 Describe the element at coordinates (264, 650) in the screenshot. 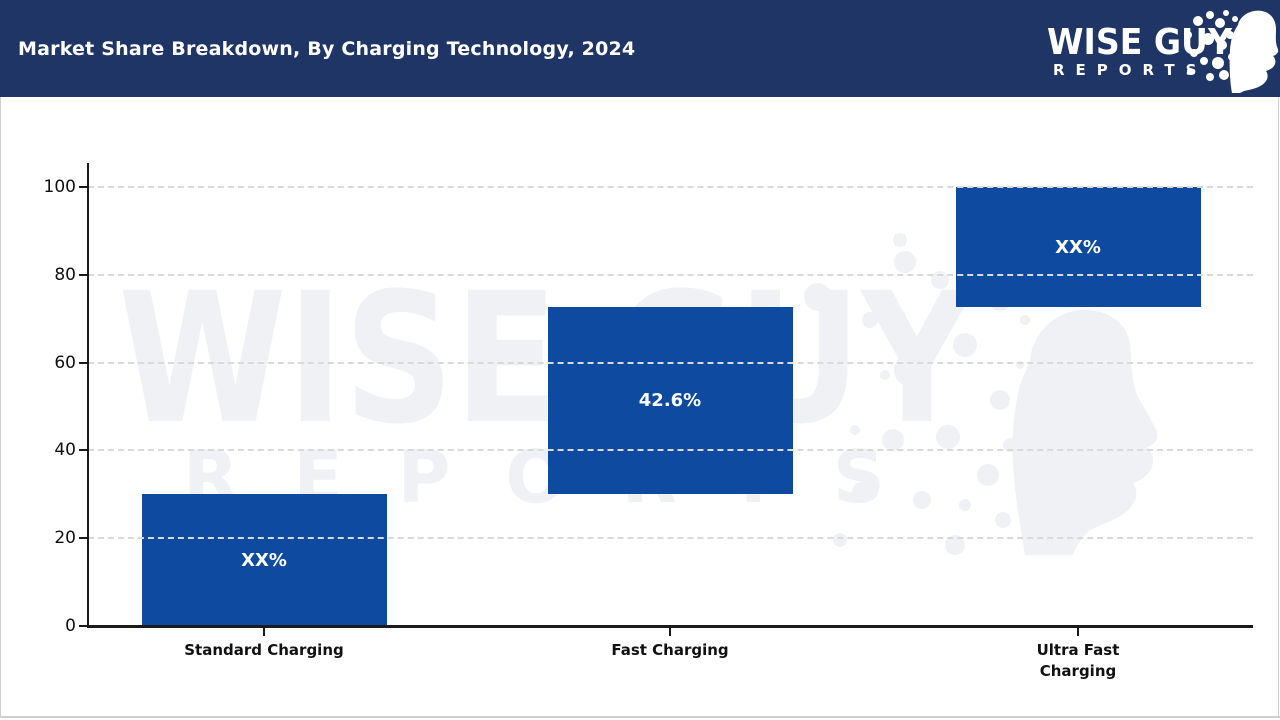

I see `x-tick-label: Standard Charging` at that location.